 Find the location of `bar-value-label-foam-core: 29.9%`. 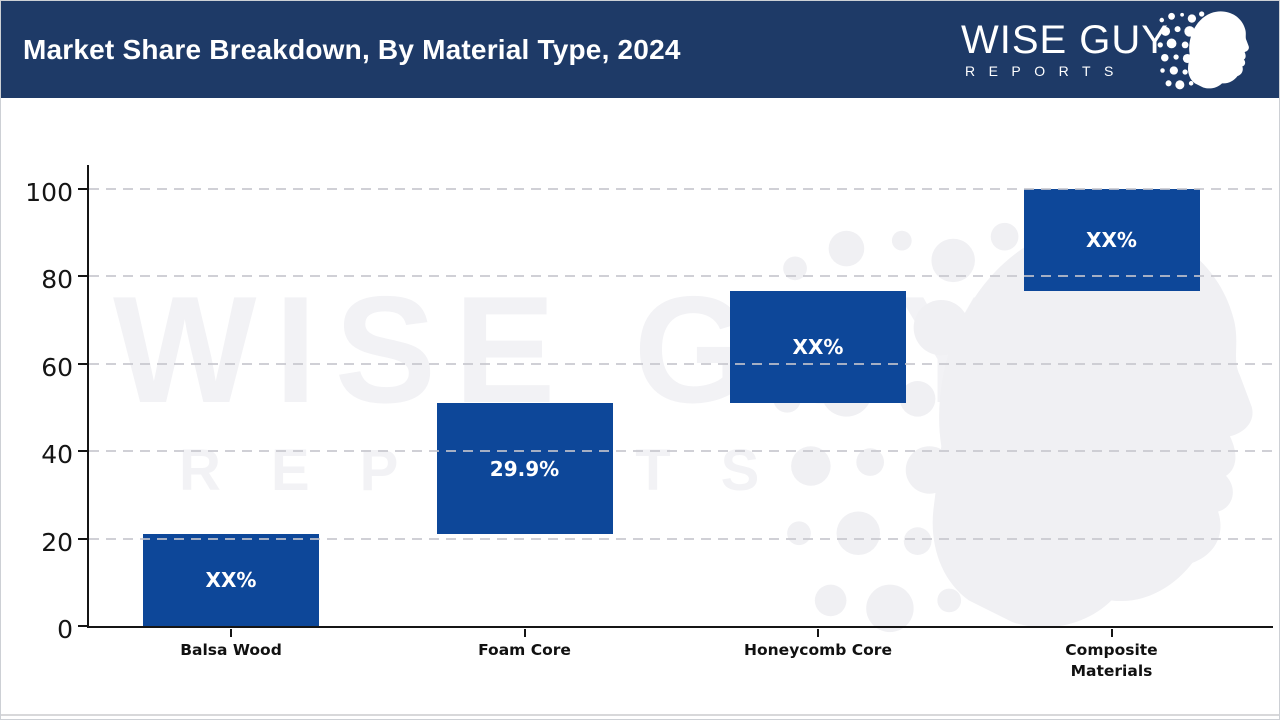

bar-value-label-foam-core: 29.9% is located at coordinates (524, 468).